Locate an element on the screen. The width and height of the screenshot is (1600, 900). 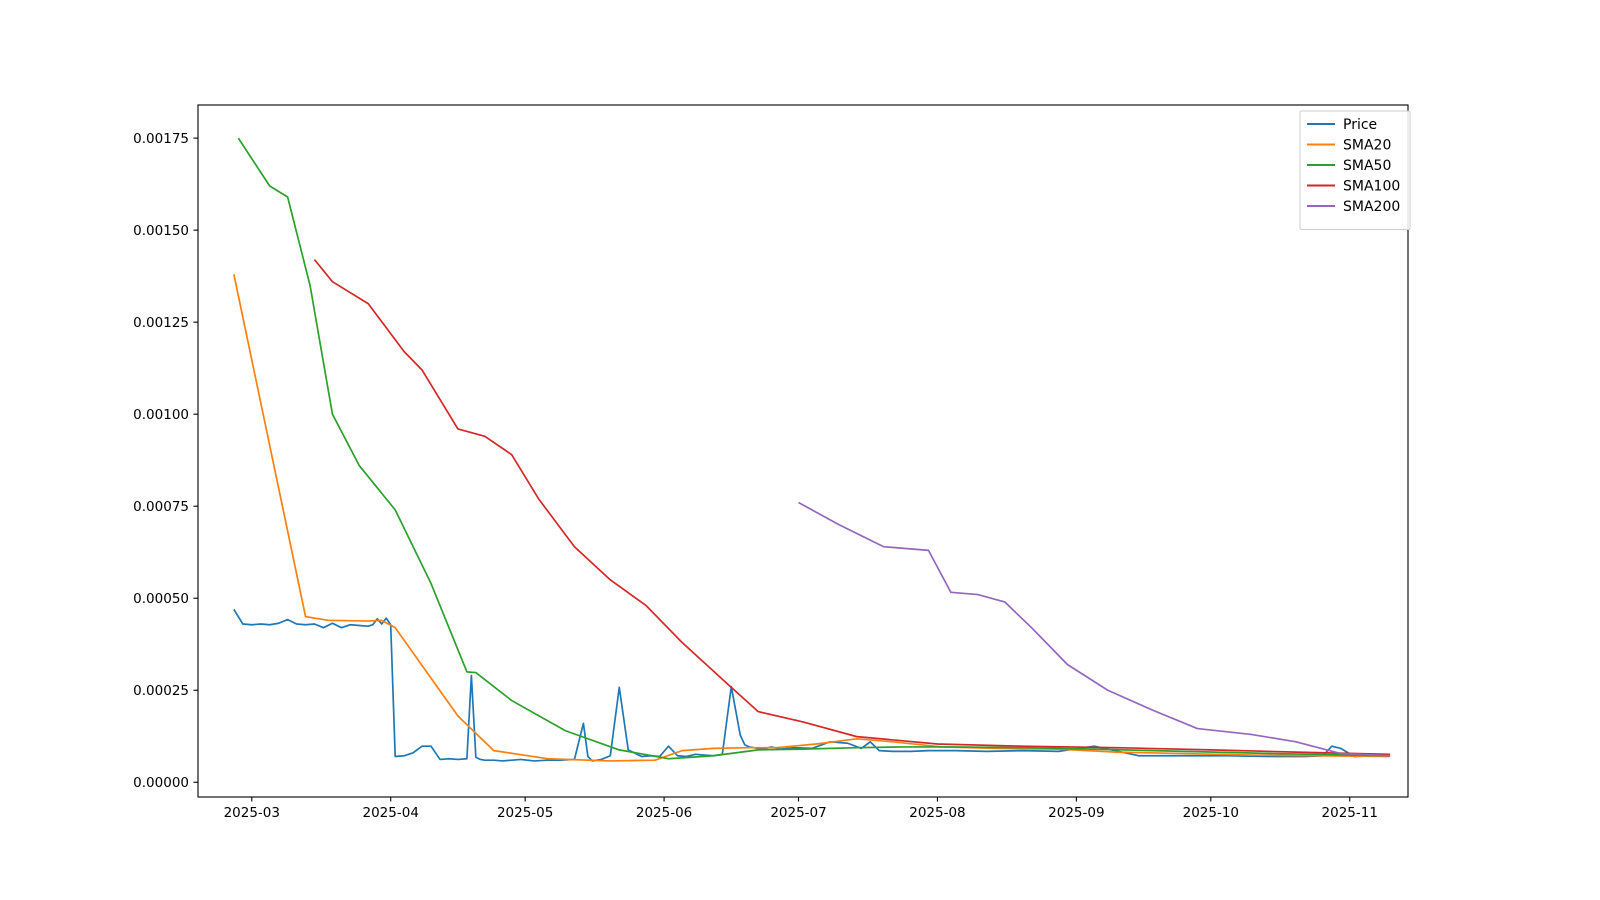
y-tick-label: 0.00175 is located at coordinates (161, 139).